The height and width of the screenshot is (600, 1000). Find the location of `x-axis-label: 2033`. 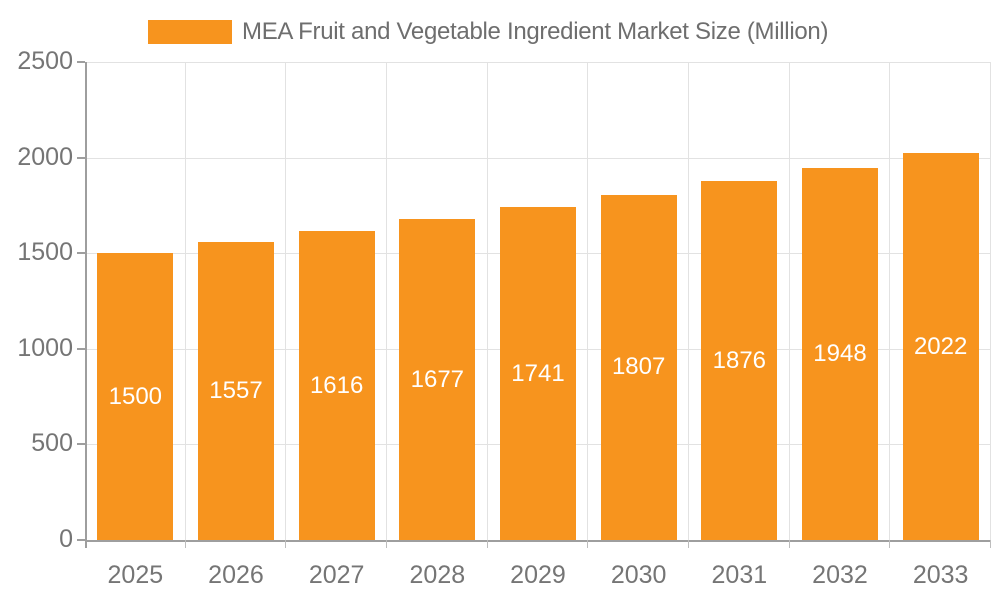

x-axis-label: 2033 is located at coordinates (940, 575).